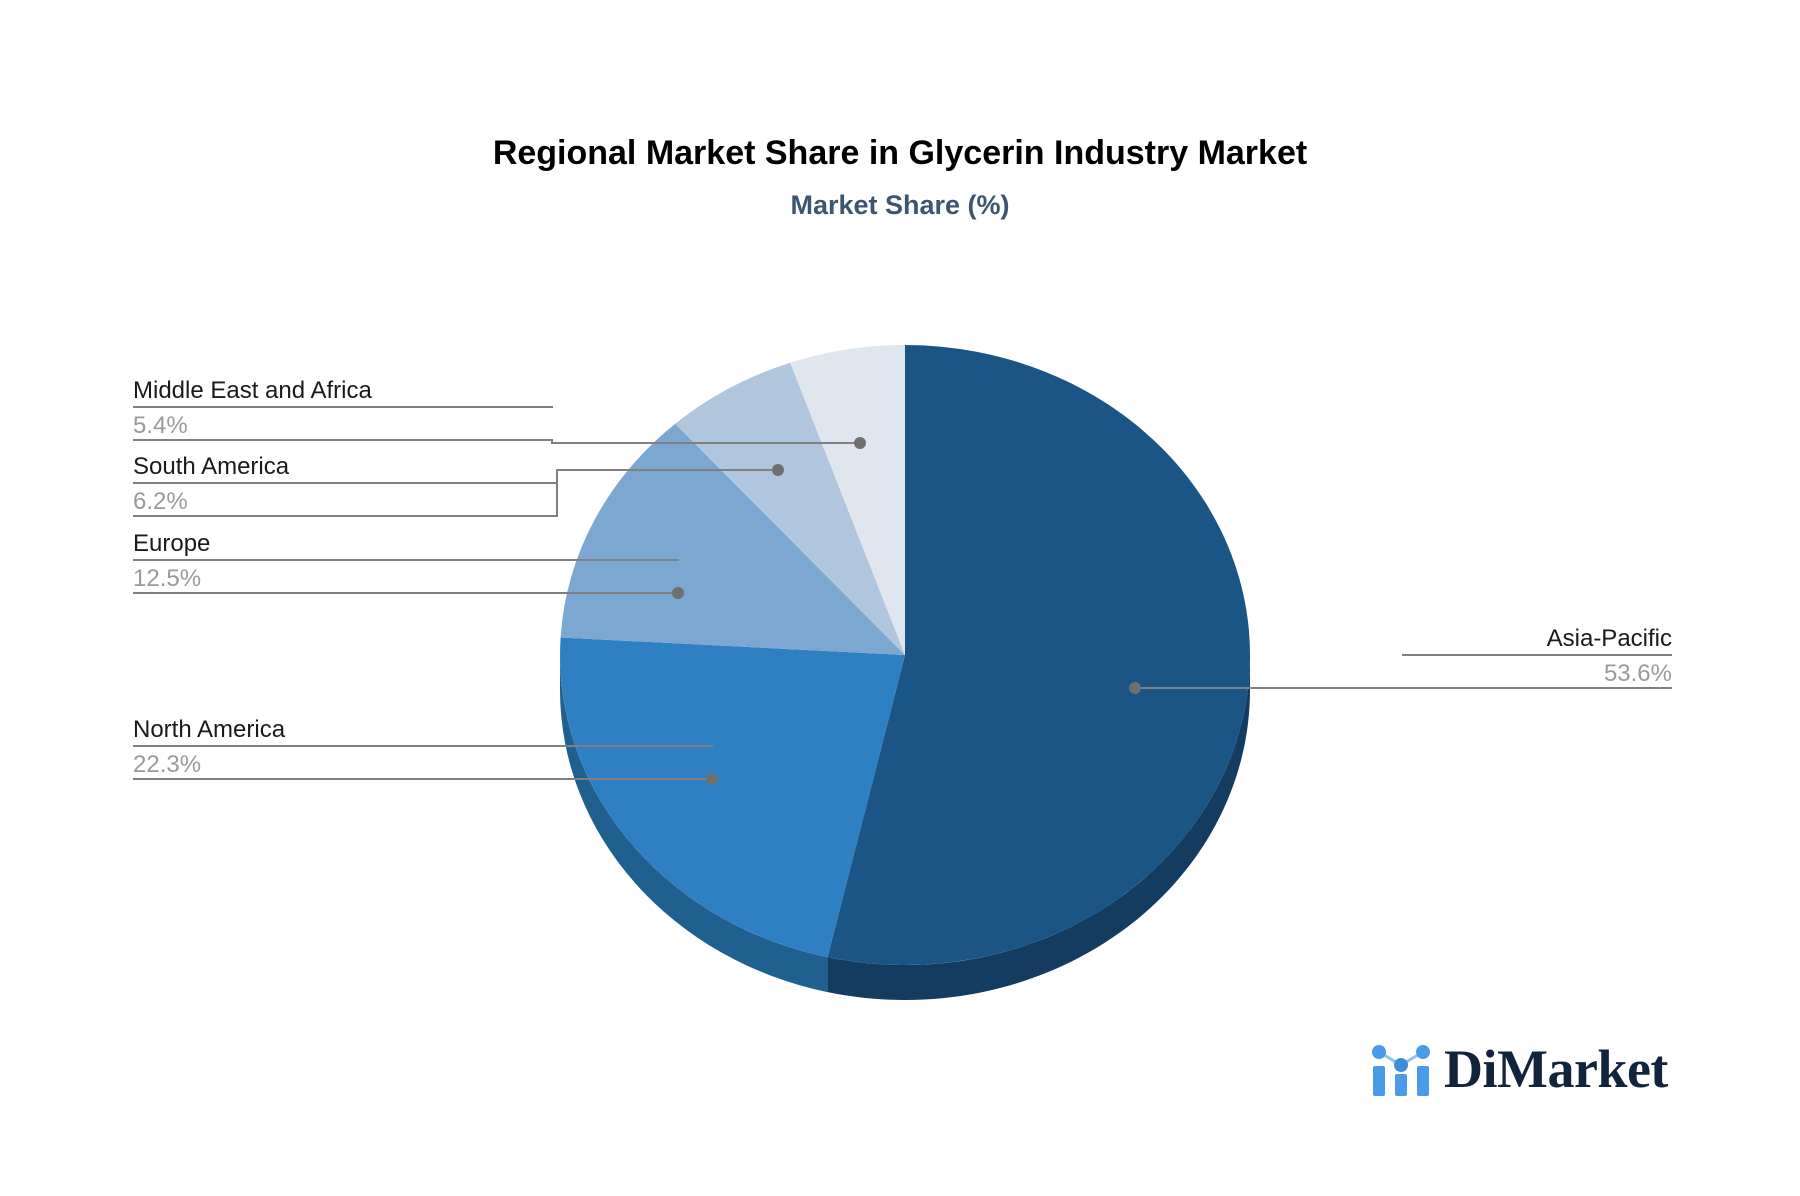  I want to click on callout-value-north-america: 22.3%, so click(167, 764).